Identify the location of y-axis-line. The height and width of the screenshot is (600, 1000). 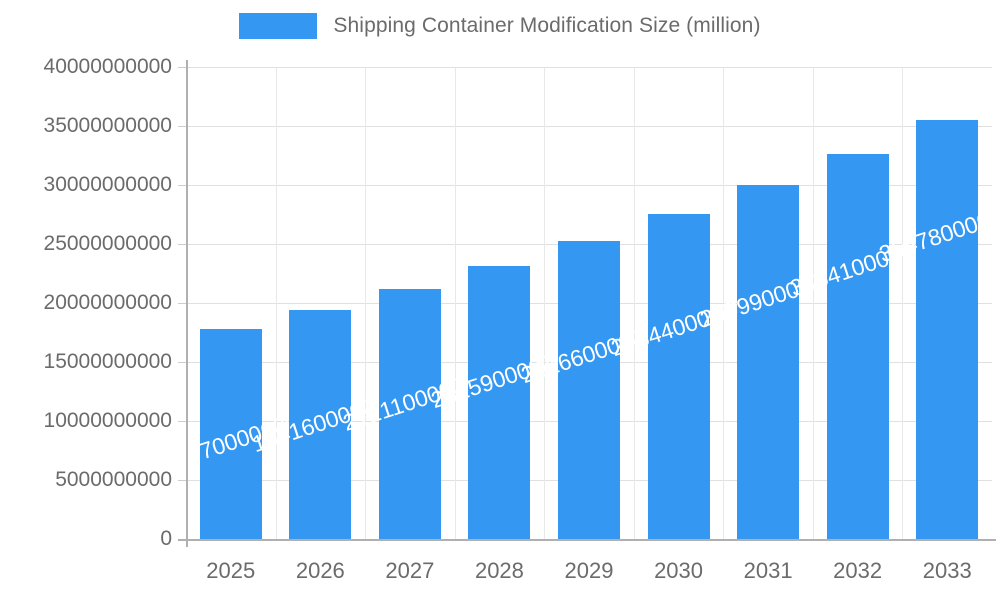
(187, 303).